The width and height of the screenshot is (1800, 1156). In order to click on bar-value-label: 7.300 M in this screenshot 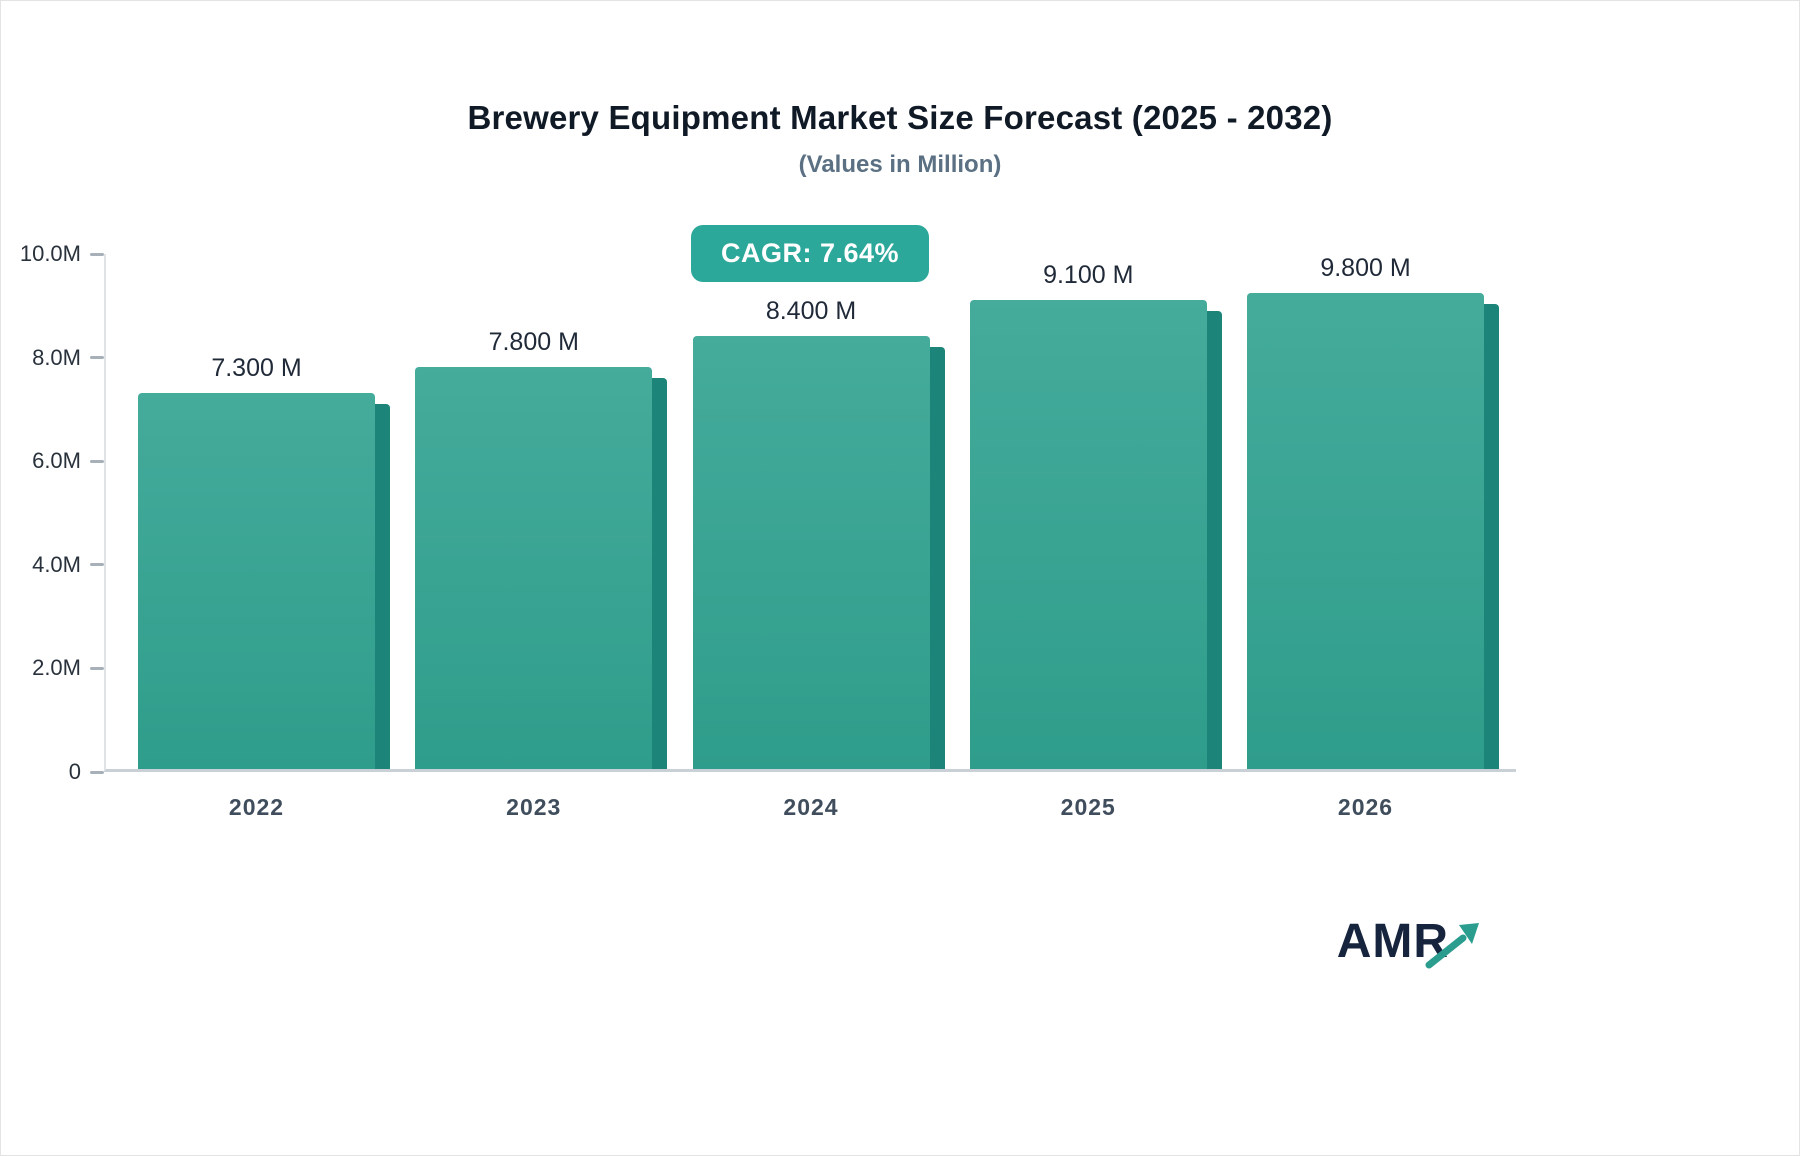, I will do `click(256, 368)`.